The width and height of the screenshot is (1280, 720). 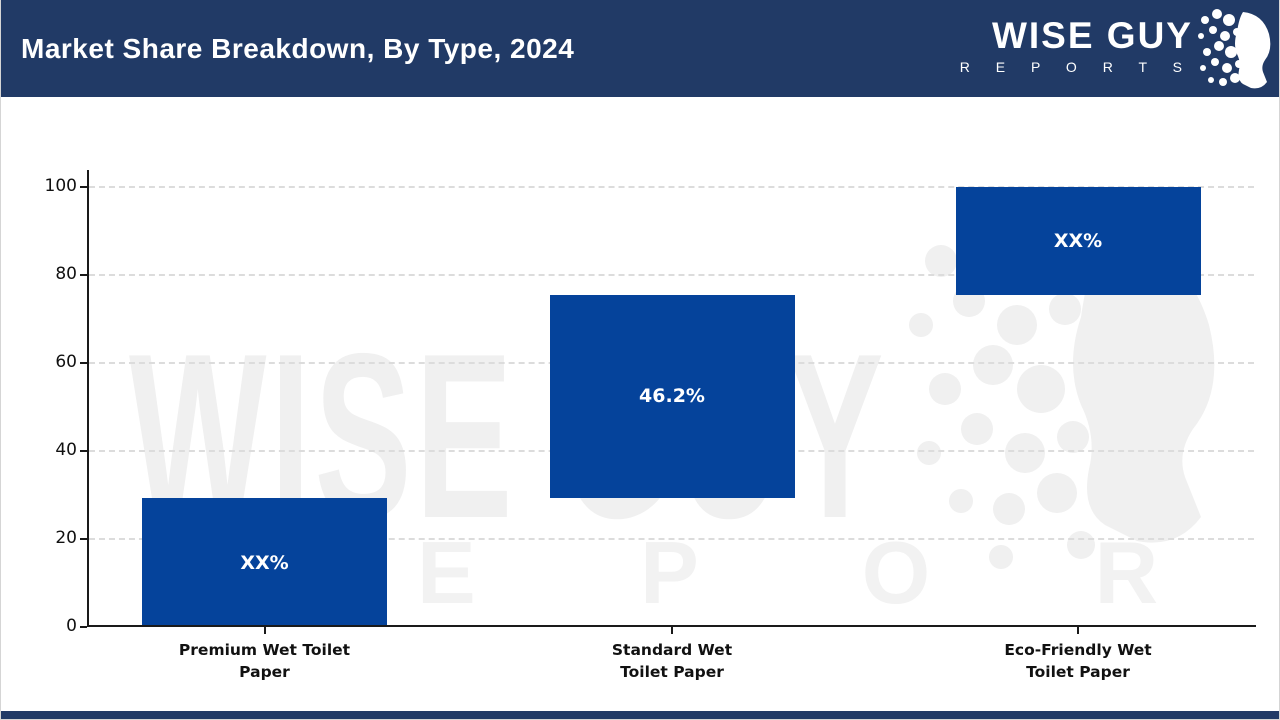 What do you see at coordinates (264, 661) in the screenshot?
I see `x-axis-category-label: Premium Wet Toilet Paper` at bounding box center [264, 661].